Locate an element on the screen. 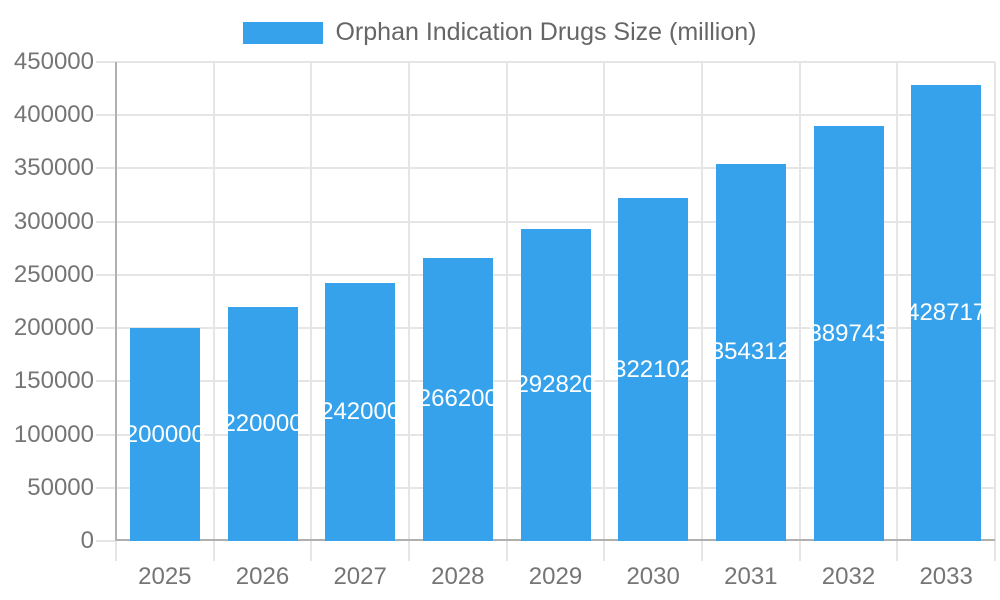 Image resolution: width=1000 pixels, height=600 pixels. legend: Orphan Indication Drugs Size (million) is located at coordinates (500, 32).